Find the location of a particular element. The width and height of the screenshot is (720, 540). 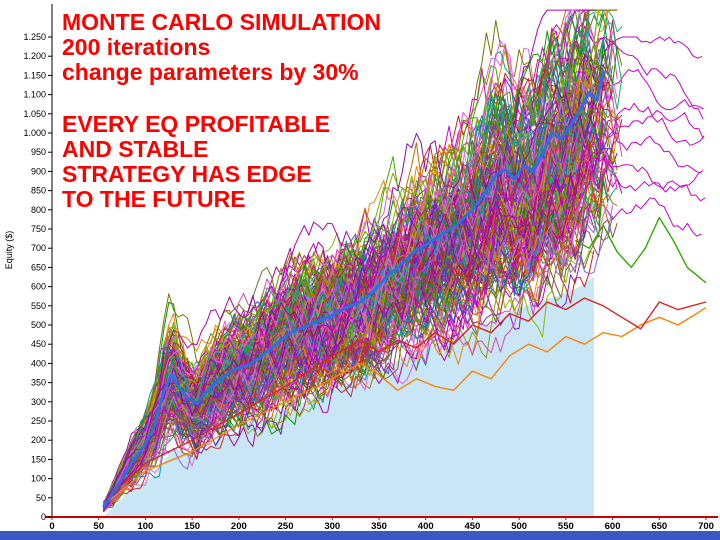

x-tick-label: 450 is located at coordinates (472, 526).